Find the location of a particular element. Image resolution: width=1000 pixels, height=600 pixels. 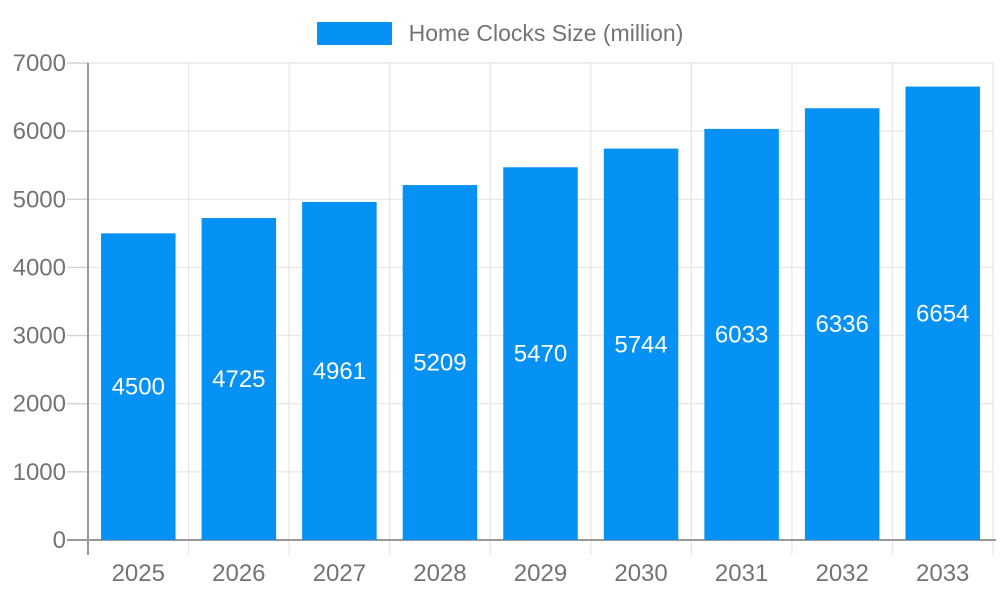

y-axis-label: 1000 is located at coordinates (39, 472).